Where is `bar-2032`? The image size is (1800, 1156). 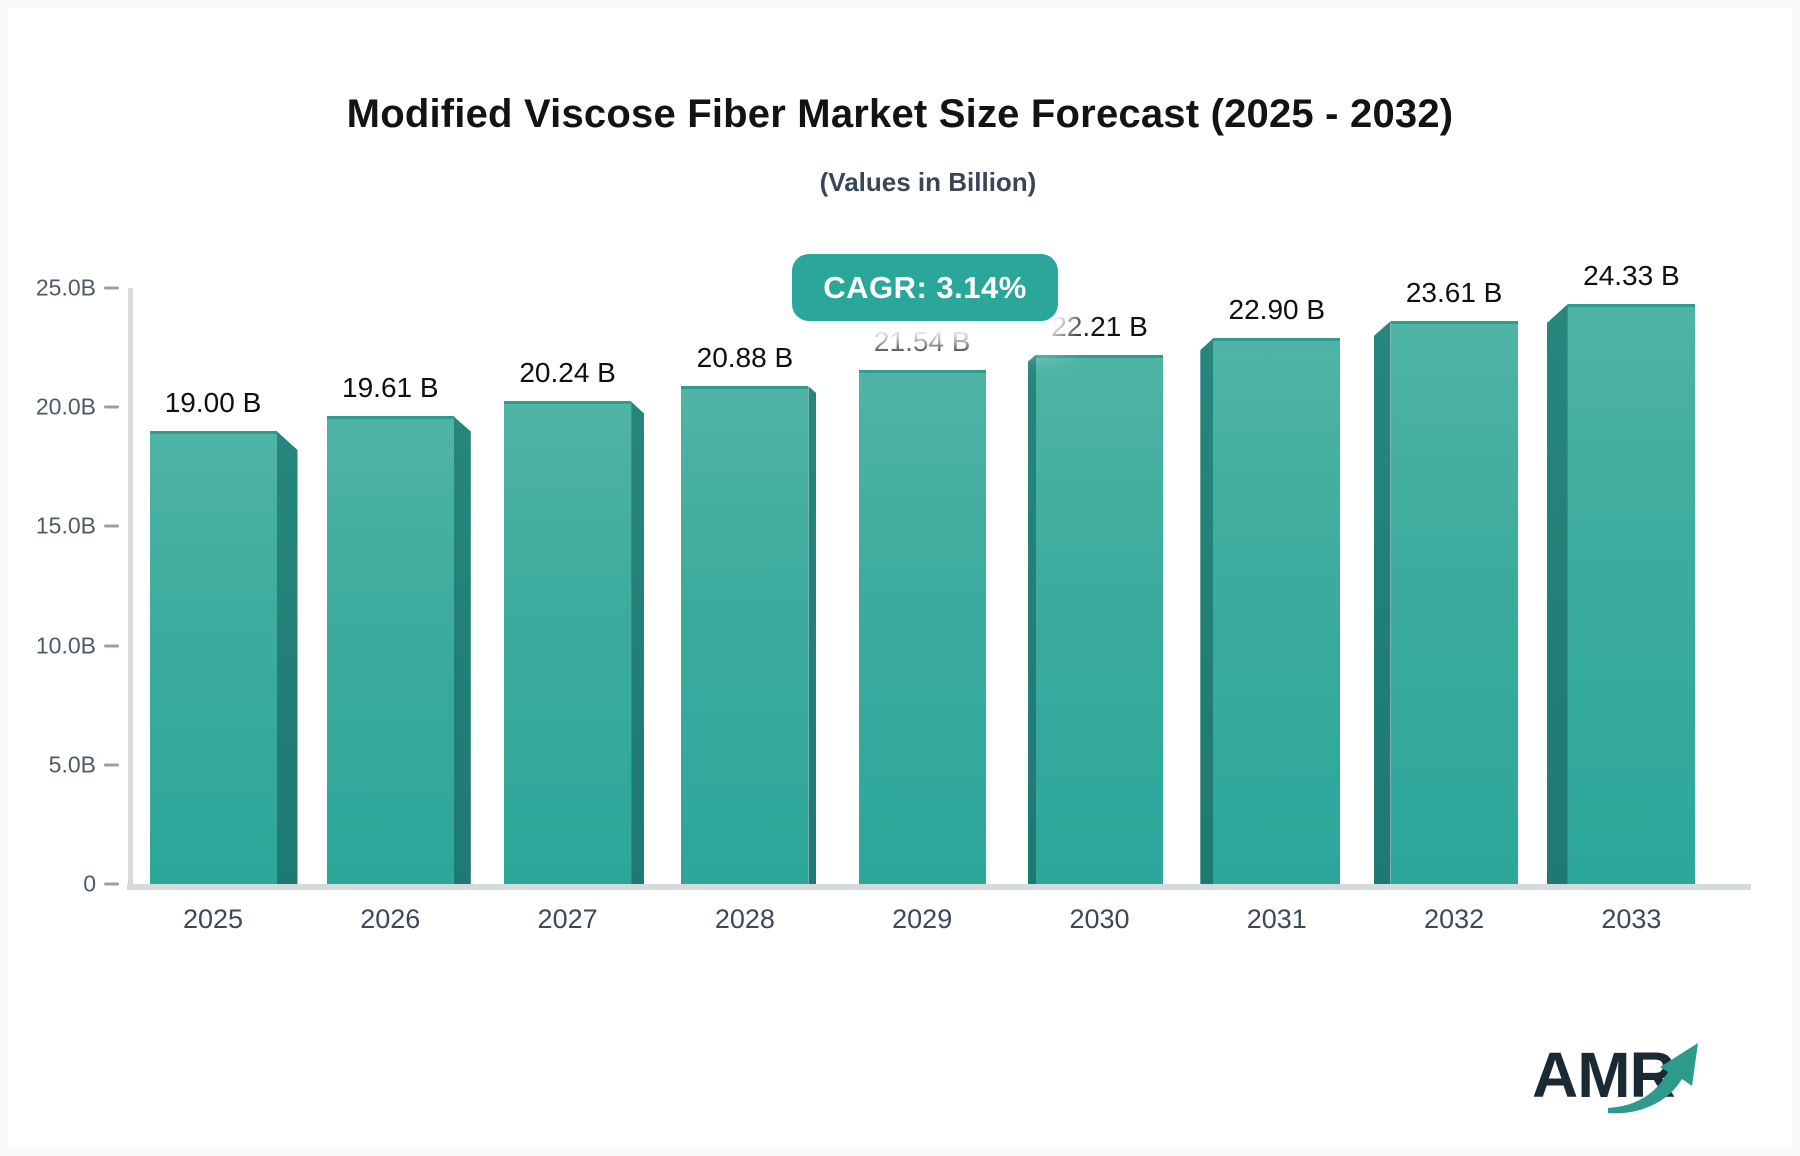 bar-2032 is located at coordinates (1454, 602).